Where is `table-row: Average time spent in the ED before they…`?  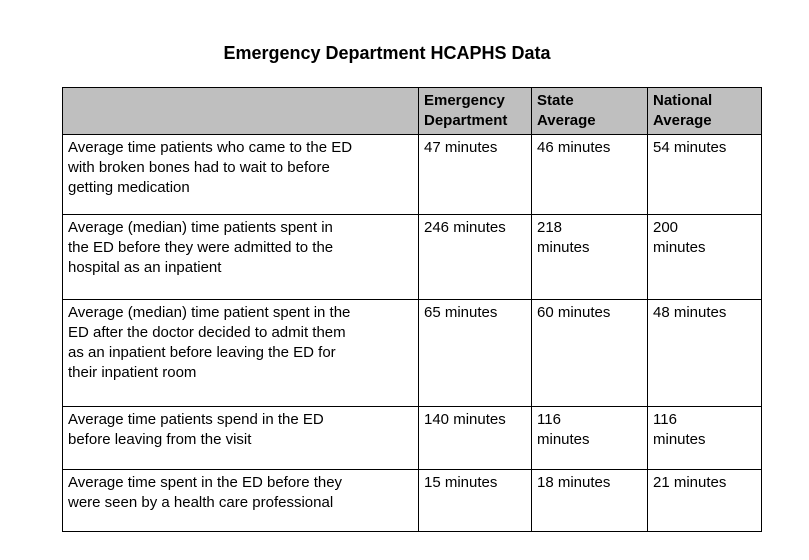
table-row: Average time spent in the ED before they… is located at coordinates (412, 500).